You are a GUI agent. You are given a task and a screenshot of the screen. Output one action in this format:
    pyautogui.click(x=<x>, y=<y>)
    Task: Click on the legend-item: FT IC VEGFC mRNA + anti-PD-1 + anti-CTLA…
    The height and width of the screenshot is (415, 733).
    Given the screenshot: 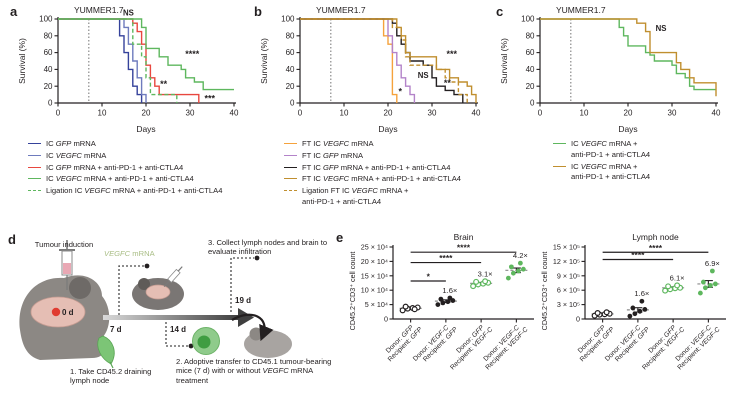 What is the action you would take?
    pyautogui.click(x=399, y=179)
    